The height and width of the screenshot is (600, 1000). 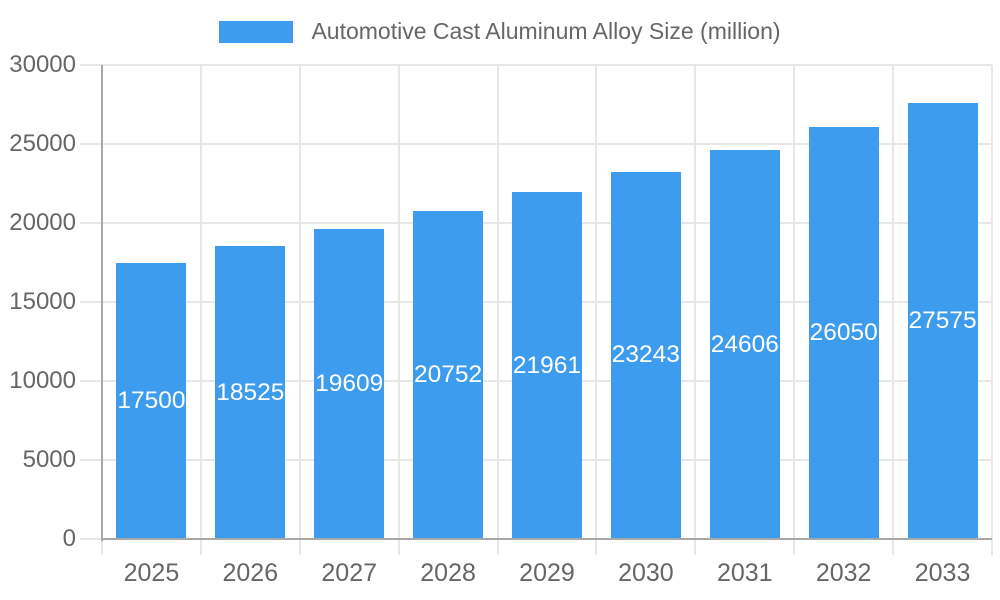 I want to click on bar-value-label: 26050, so click(x=843, y=333).